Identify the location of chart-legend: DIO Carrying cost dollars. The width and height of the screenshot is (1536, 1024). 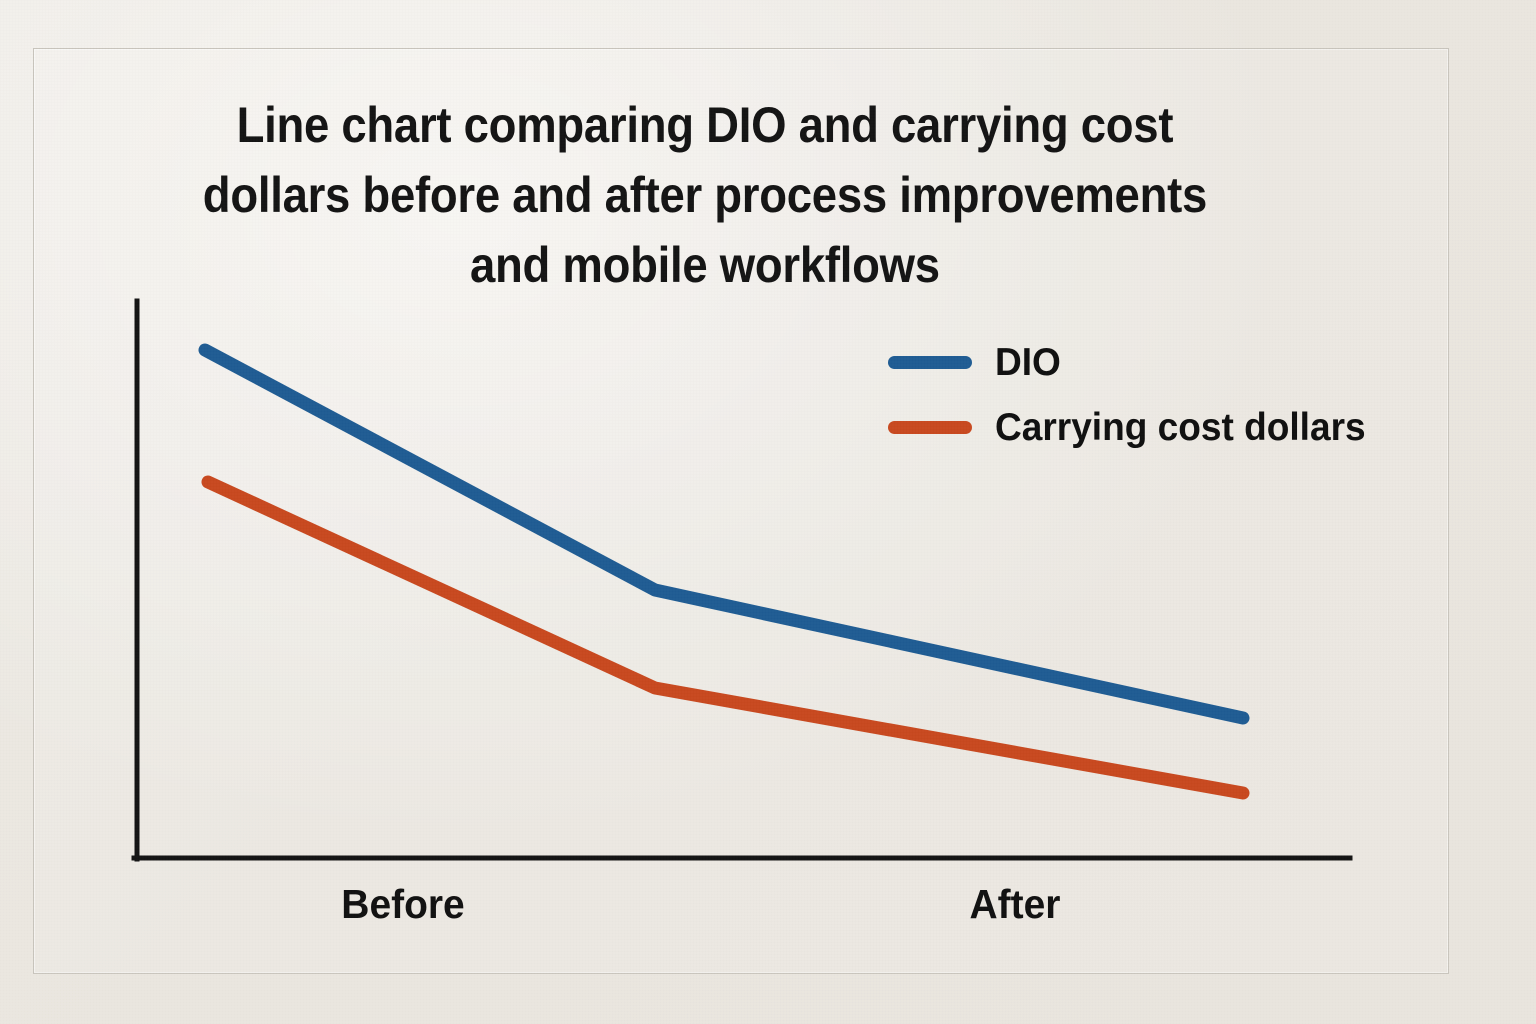
(1127, 395).